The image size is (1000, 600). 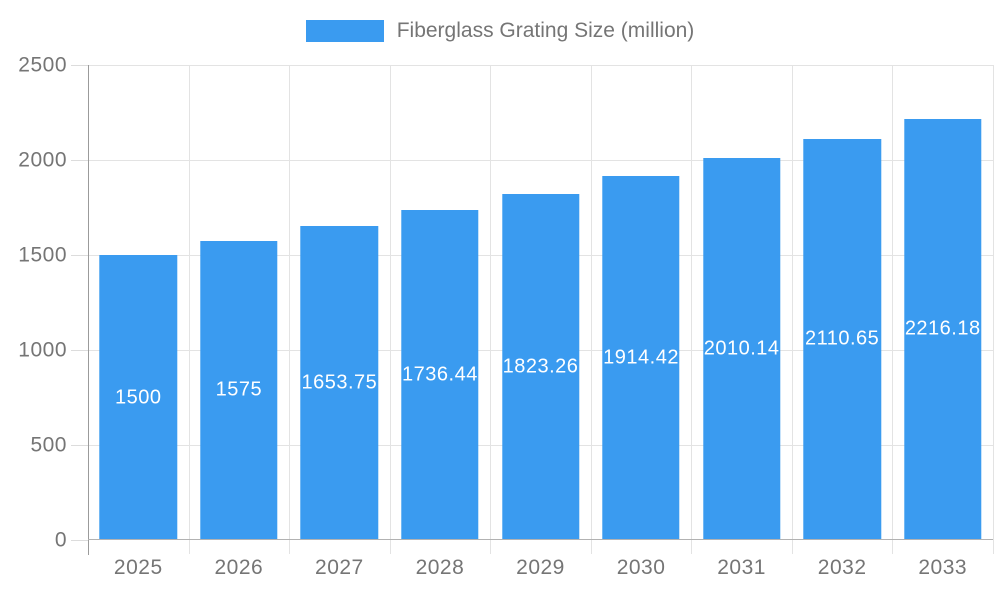 I want to click on bar-2032: 2110.65, so click(x=842, y=339).